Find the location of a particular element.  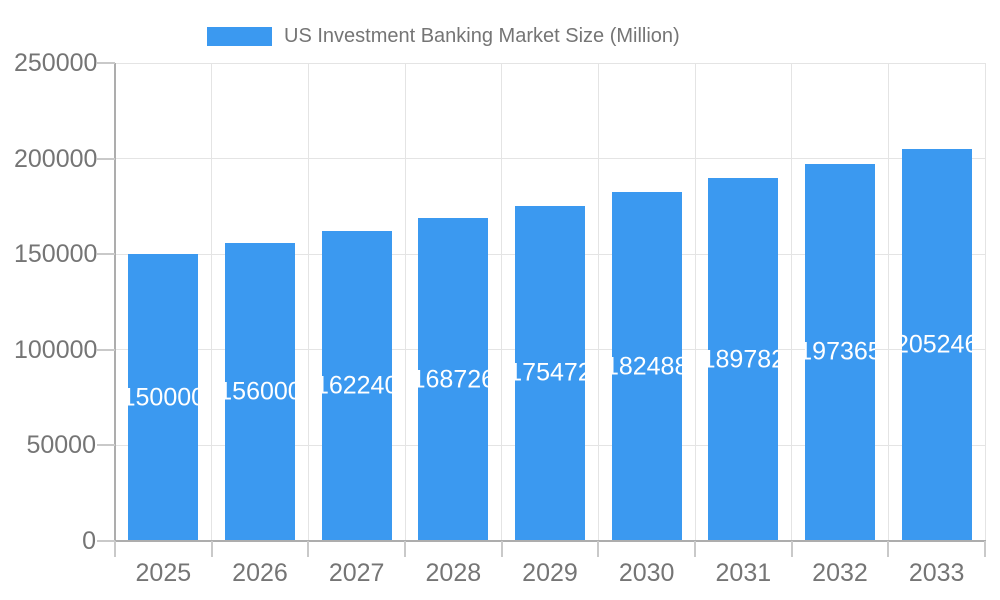

bar-value-label: 182488 is located at coordinates (647, 366).